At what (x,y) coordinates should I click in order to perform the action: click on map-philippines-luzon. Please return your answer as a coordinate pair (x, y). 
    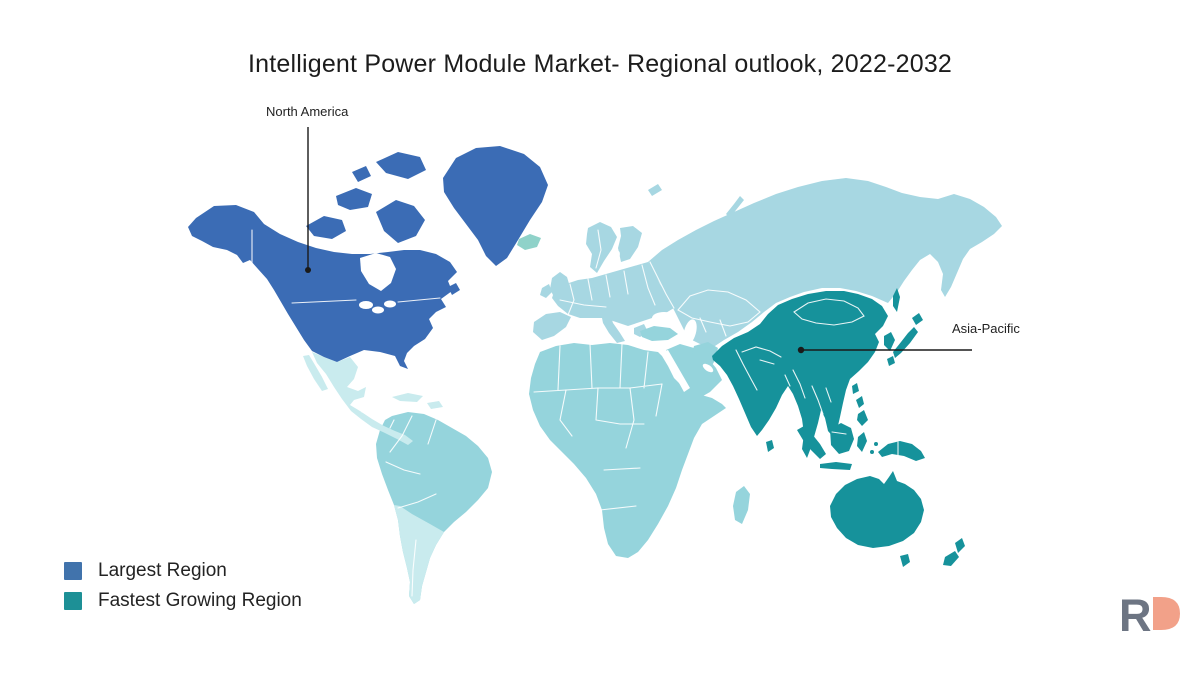
    Looking at the image, I should click on (860, 402).